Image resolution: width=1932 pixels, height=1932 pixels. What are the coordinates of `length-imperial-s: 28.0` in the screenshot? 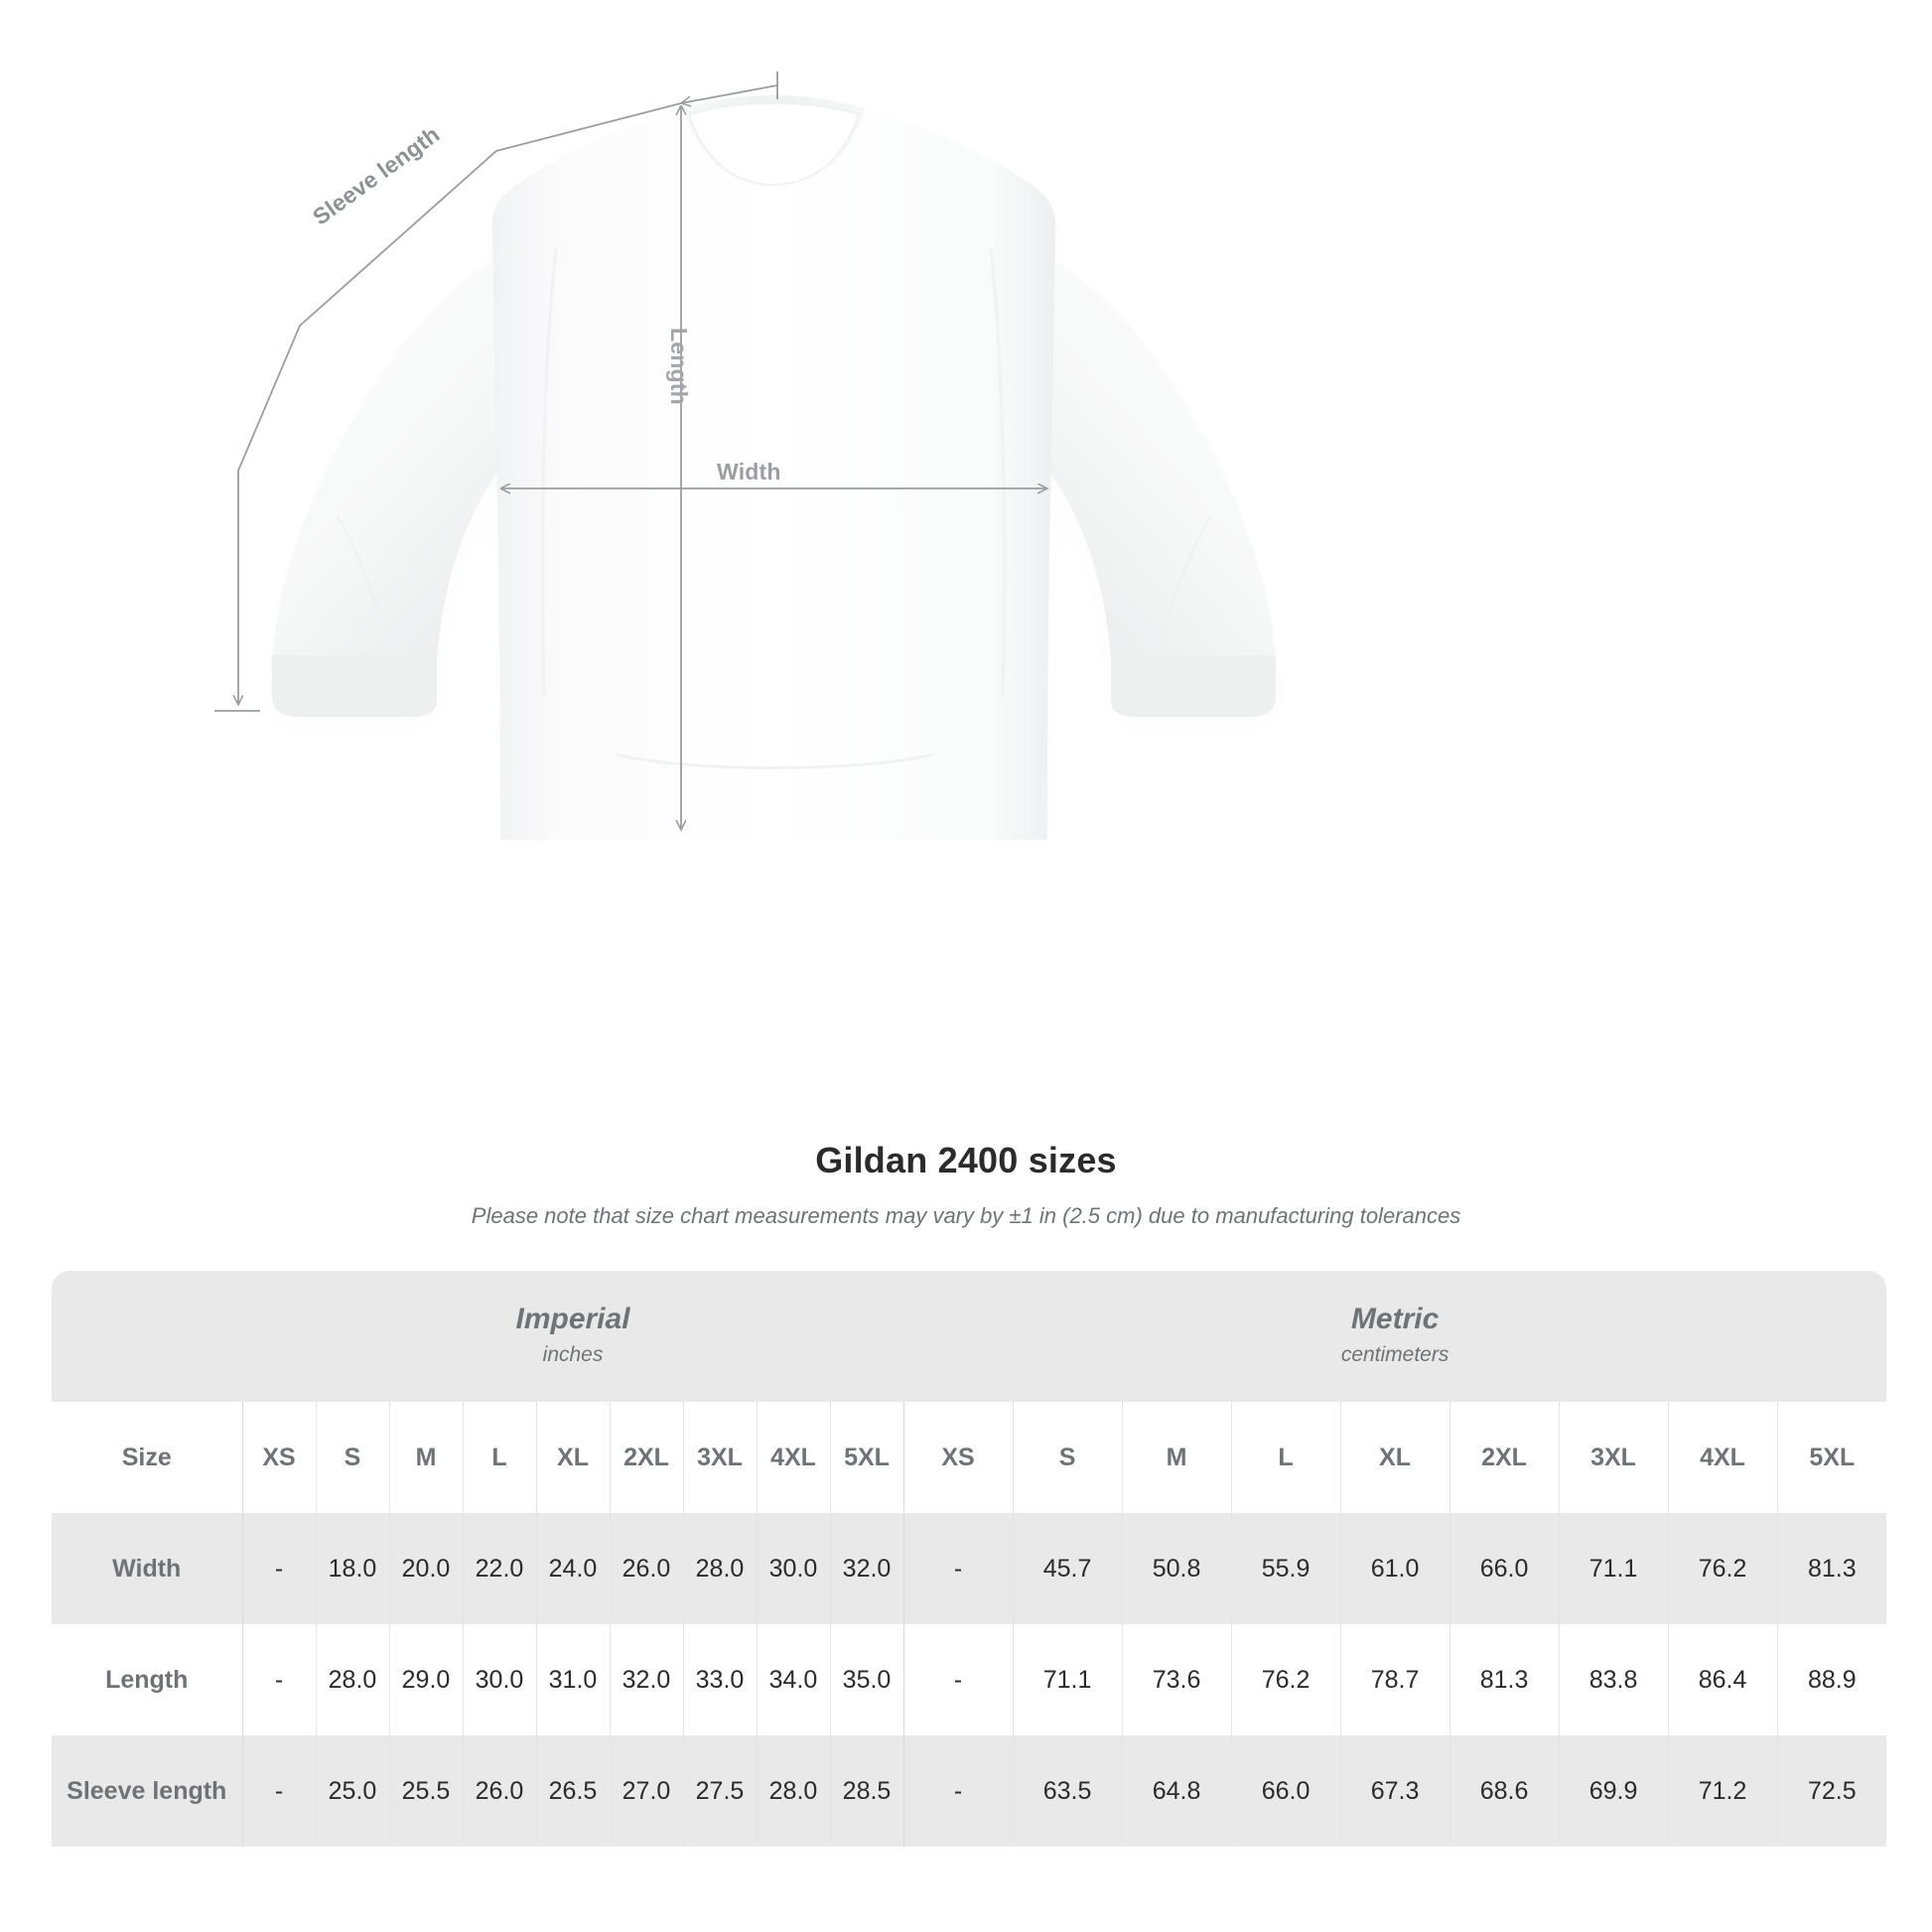 It's located at (352, 1679).